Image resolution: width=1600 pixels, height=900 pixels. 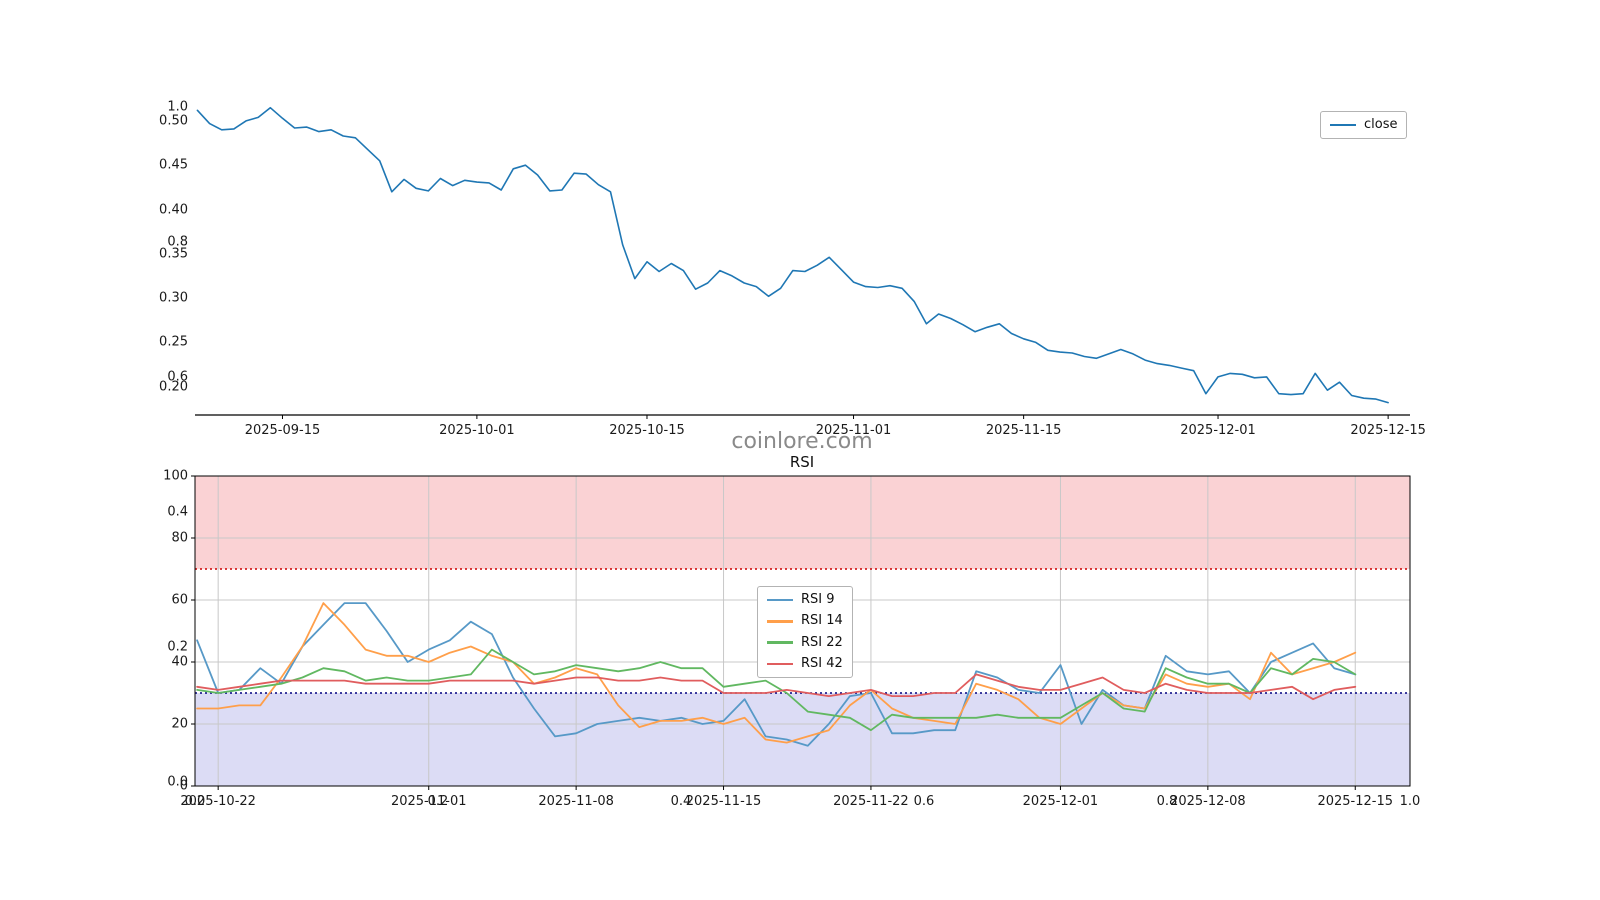 What do you see at coordinates (173, 298) in the screenshot?
I see `y-tick-label: 0.30` at bounding box center [173, 298].